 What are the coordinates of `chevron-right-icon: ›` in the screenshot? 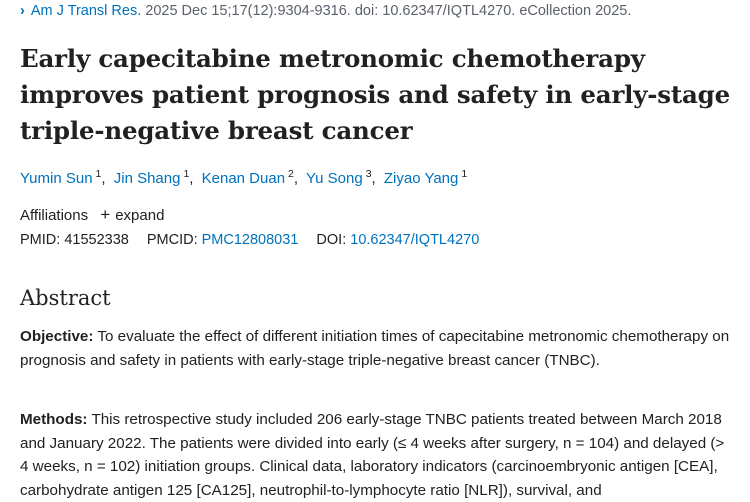 It's located at (22, 11).